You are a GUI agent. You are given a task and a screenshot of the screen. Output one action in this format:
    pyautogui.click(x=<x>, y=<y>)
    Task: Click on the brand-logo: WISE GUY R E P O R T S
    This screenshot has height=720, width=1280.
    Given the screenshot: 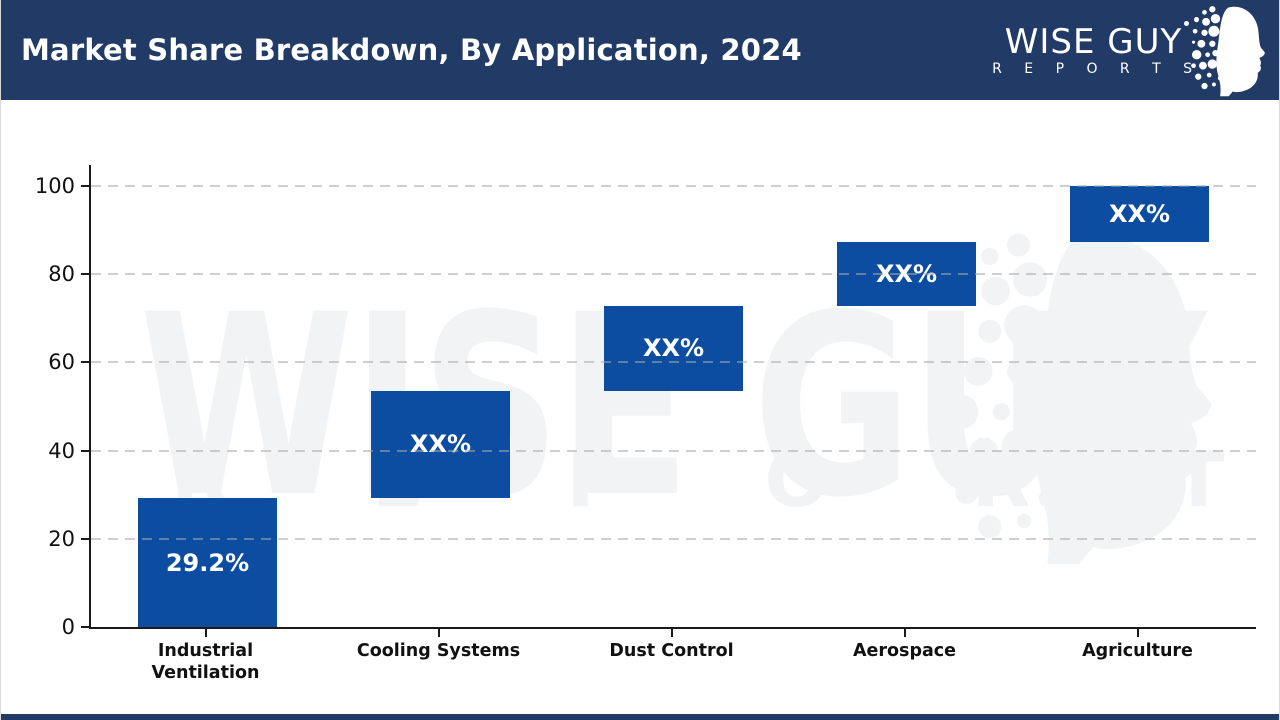 What is the action you would take?
    pyautogui.click(x=1127, y=50)
    